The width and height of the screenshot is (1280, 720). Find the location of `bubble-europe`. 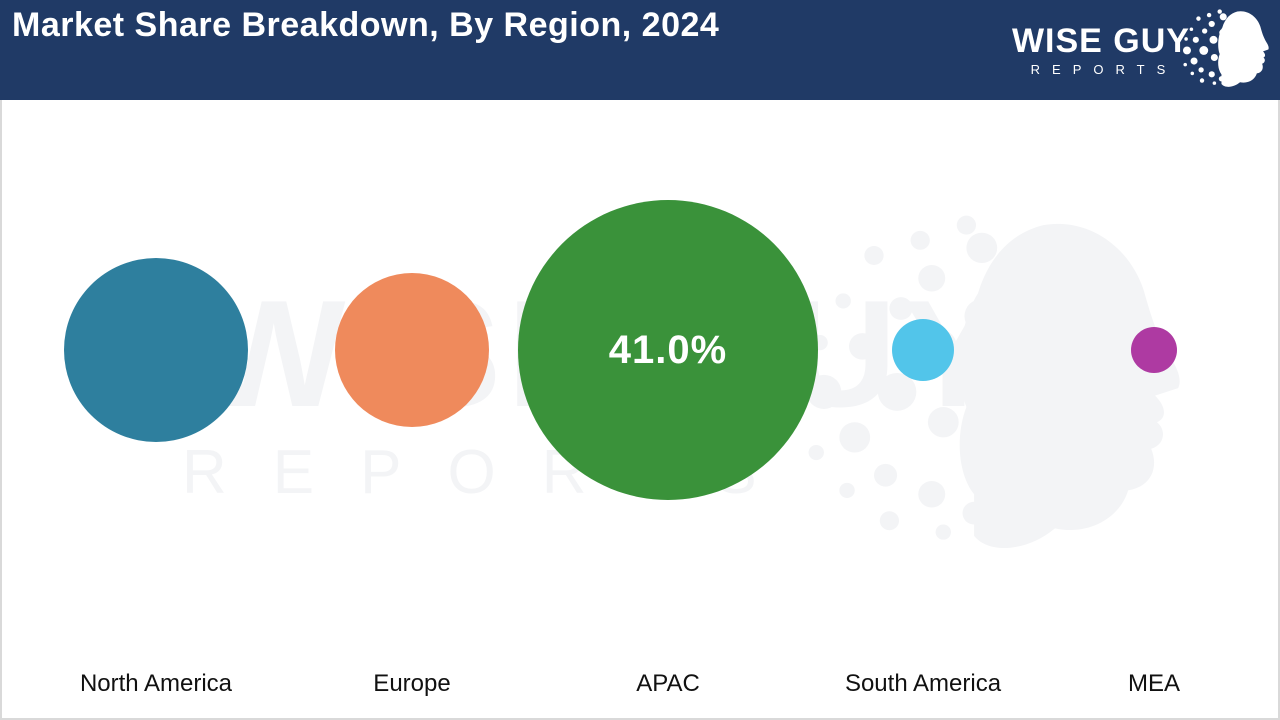

bubble-europe is located at coordinates (412, 350).